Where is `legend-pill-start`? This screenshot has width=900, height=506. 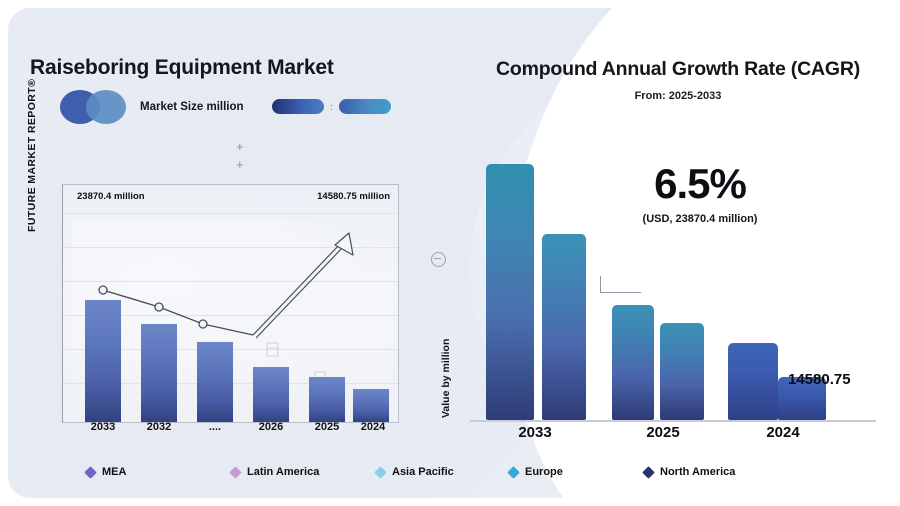
legend-pill-start is located at coordinates (298, 106).